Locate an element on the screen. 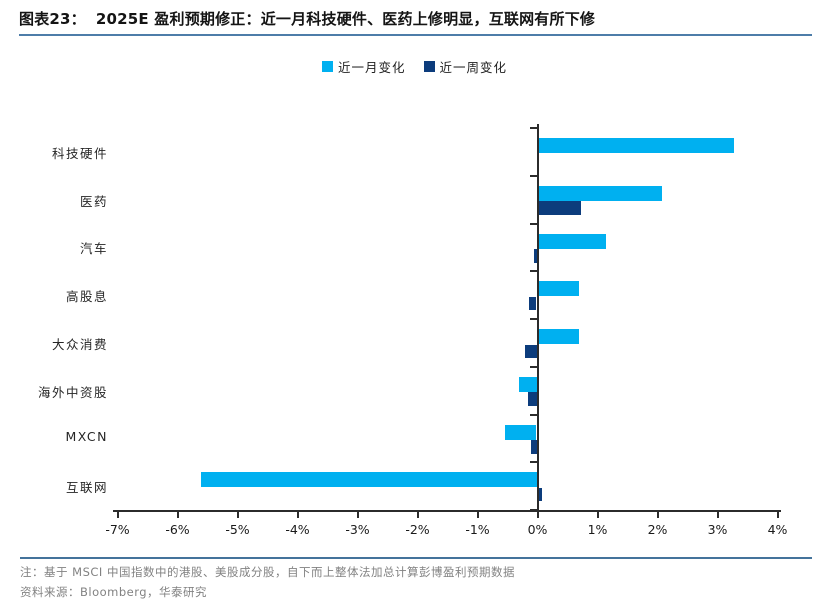  legend-item-month: 近一月变化 is located at coordinates (363, 66).